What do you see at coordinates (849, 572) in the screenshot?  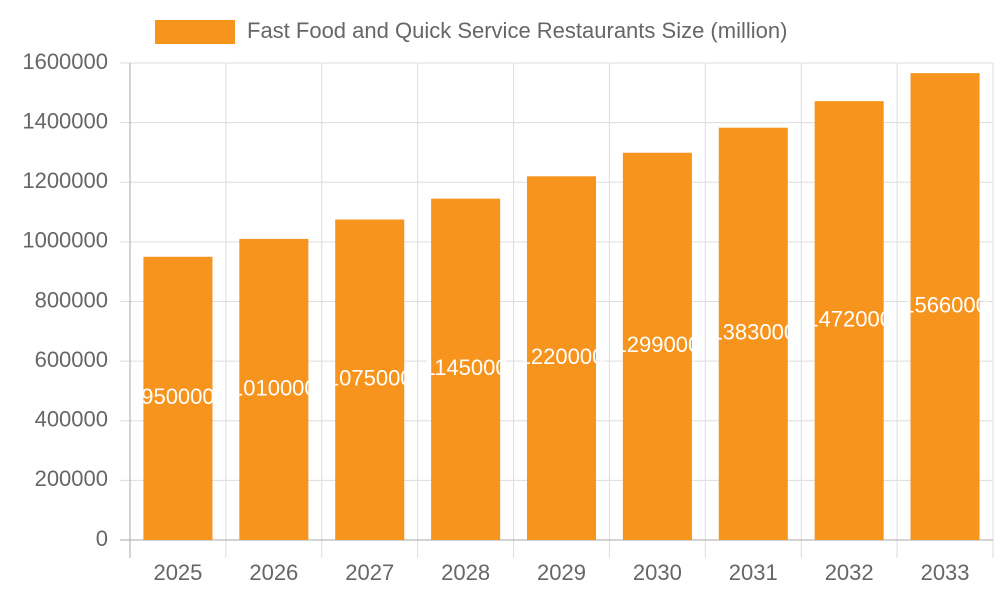 I see `x-tick-label: 2032` at bounding box center [849, 572].